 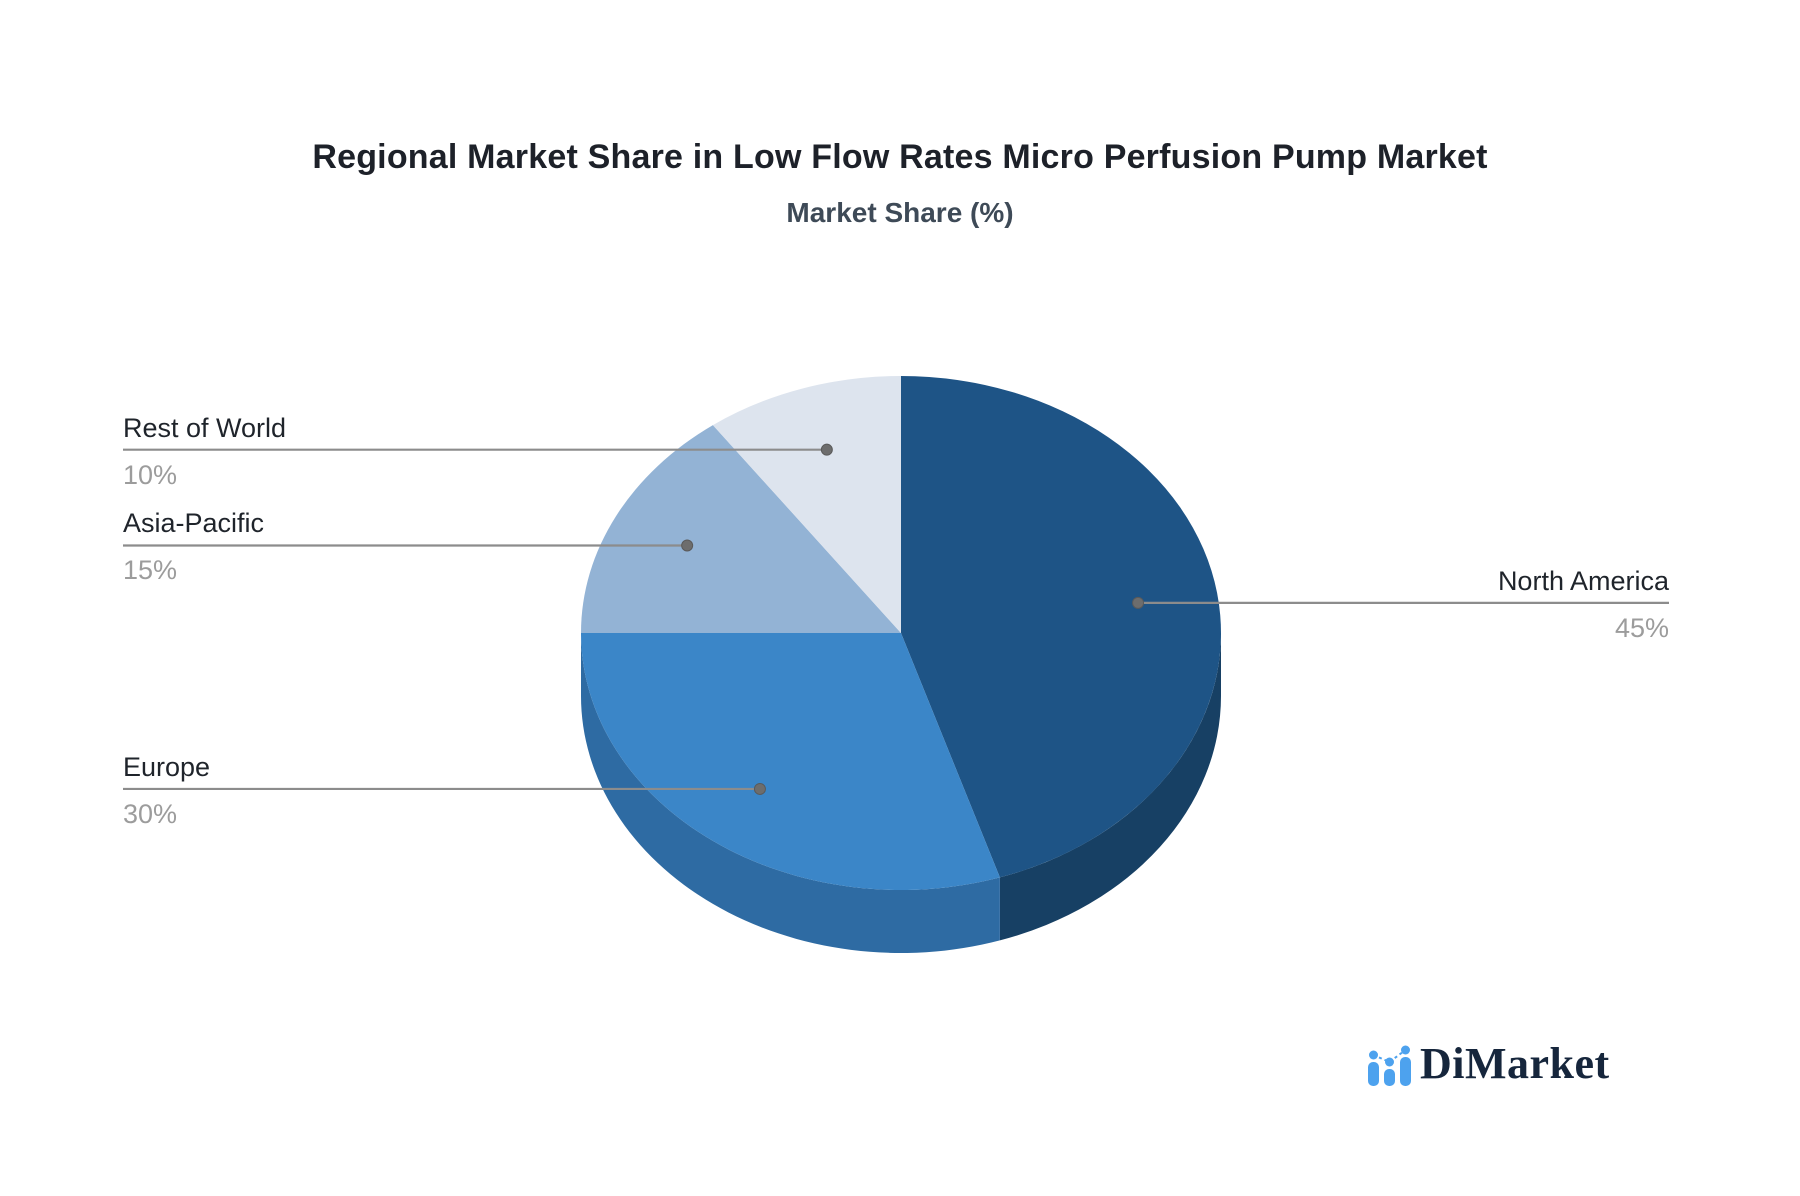 I want to click on callout-label-asia-pacific: Asia-Pacific, so click(x=194, y=523).